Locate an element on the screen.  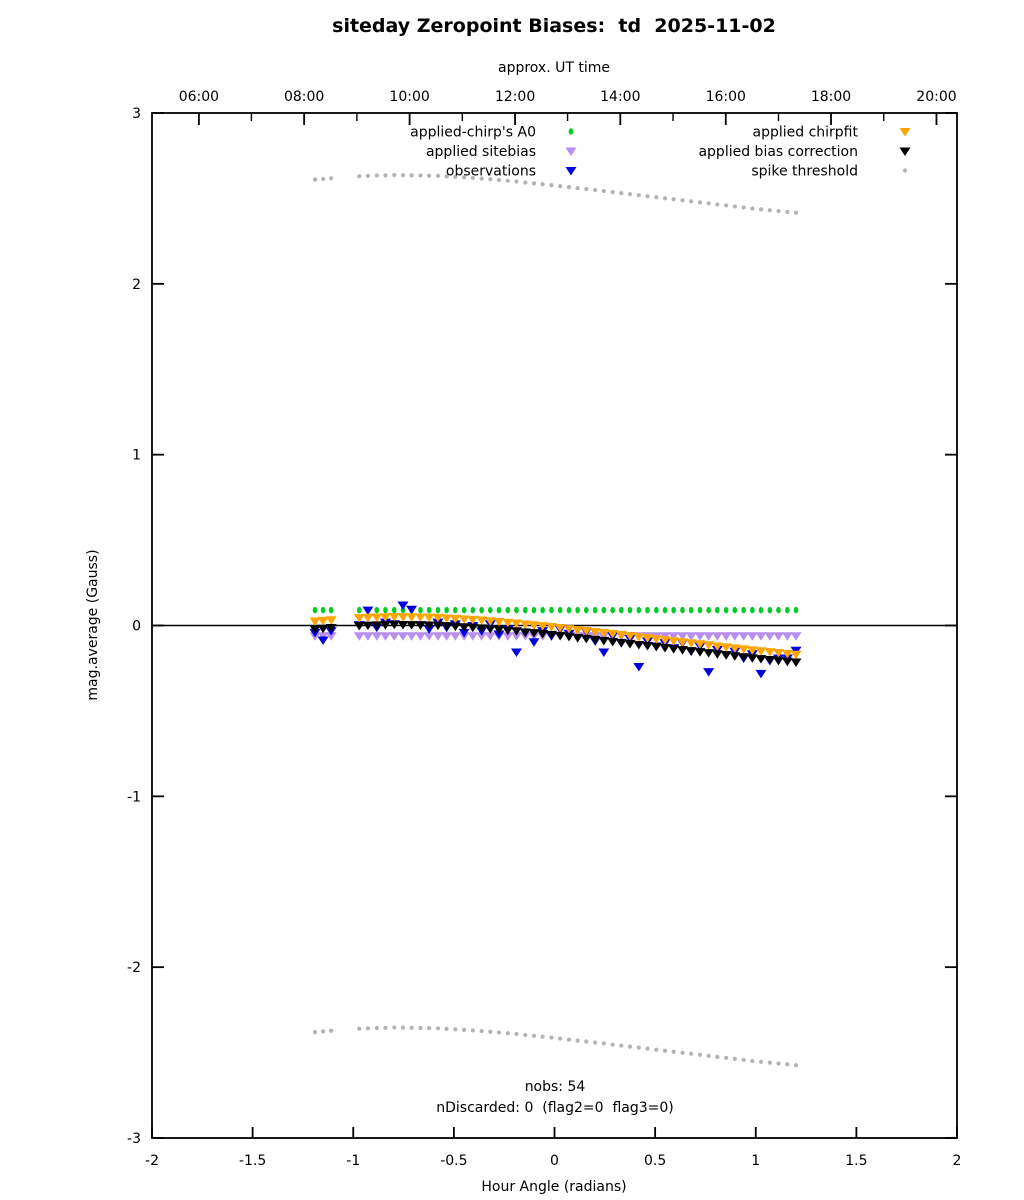
x-axis-tick-label: -1 is located at coordinates (353, 1161).